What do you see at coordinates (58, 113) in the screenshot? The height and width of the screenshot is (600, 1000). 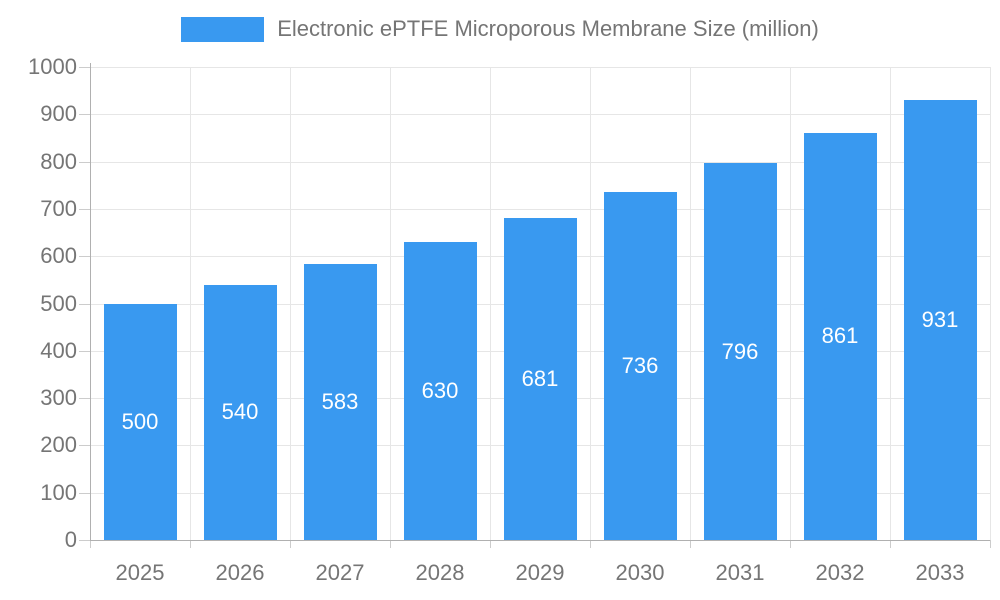 I see `y-axis-tick-label: 900` at bounding box center [58, 113].